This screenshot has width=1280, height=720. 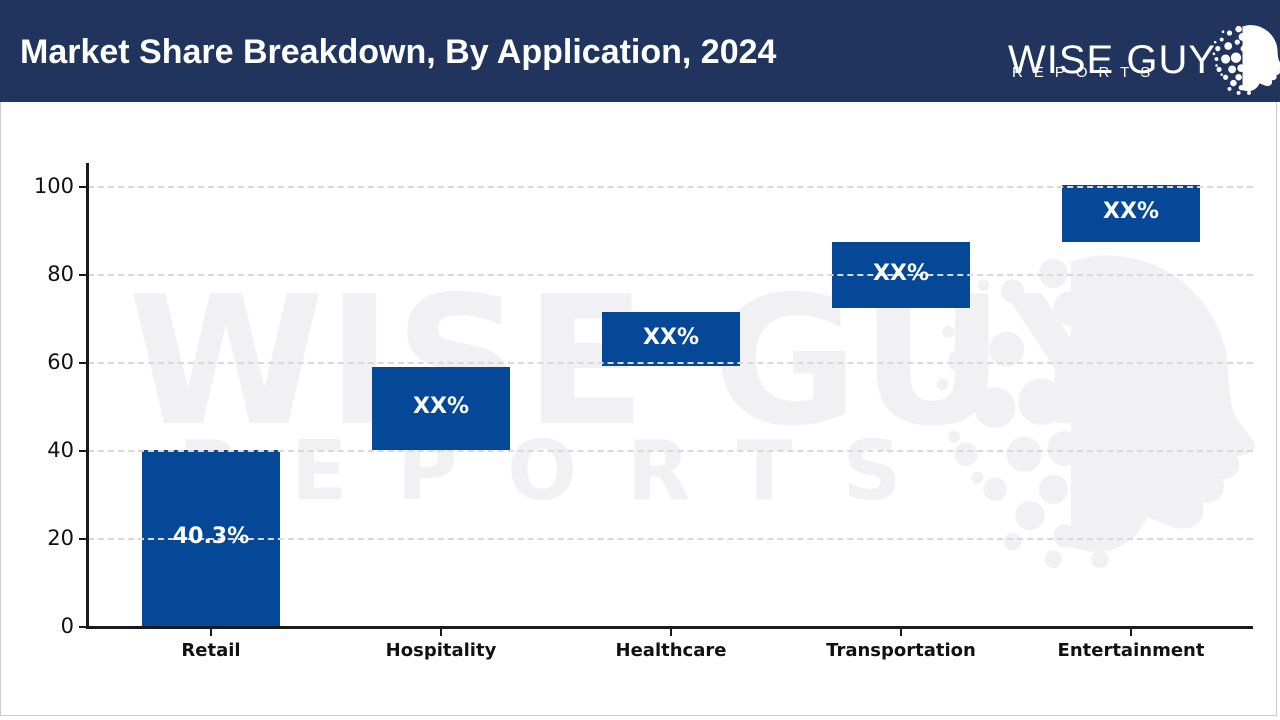 I want to click on brand-logo-subtext: REPORTS, so click(x=1087, y=72).